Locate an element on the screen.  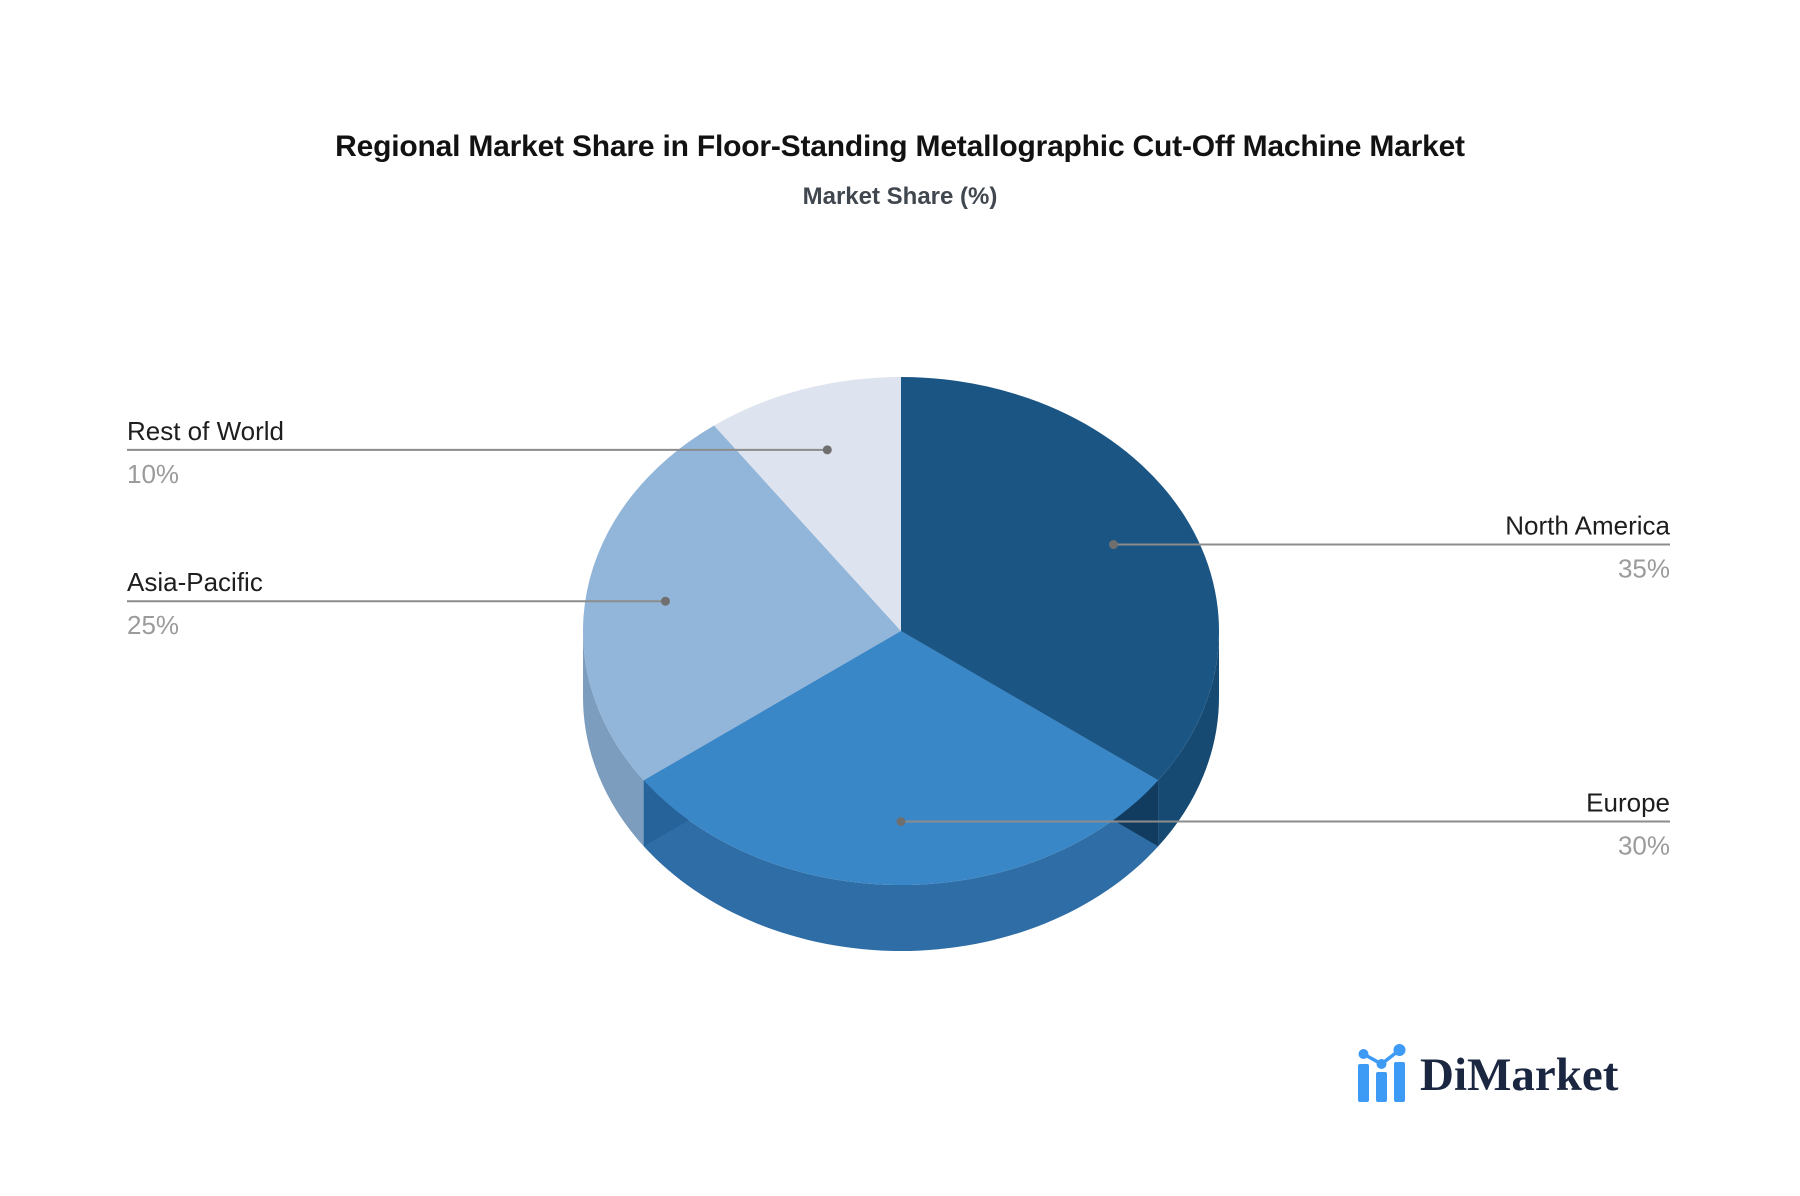
slice-value-europe: 30% is located at coordinates (1644, 846).